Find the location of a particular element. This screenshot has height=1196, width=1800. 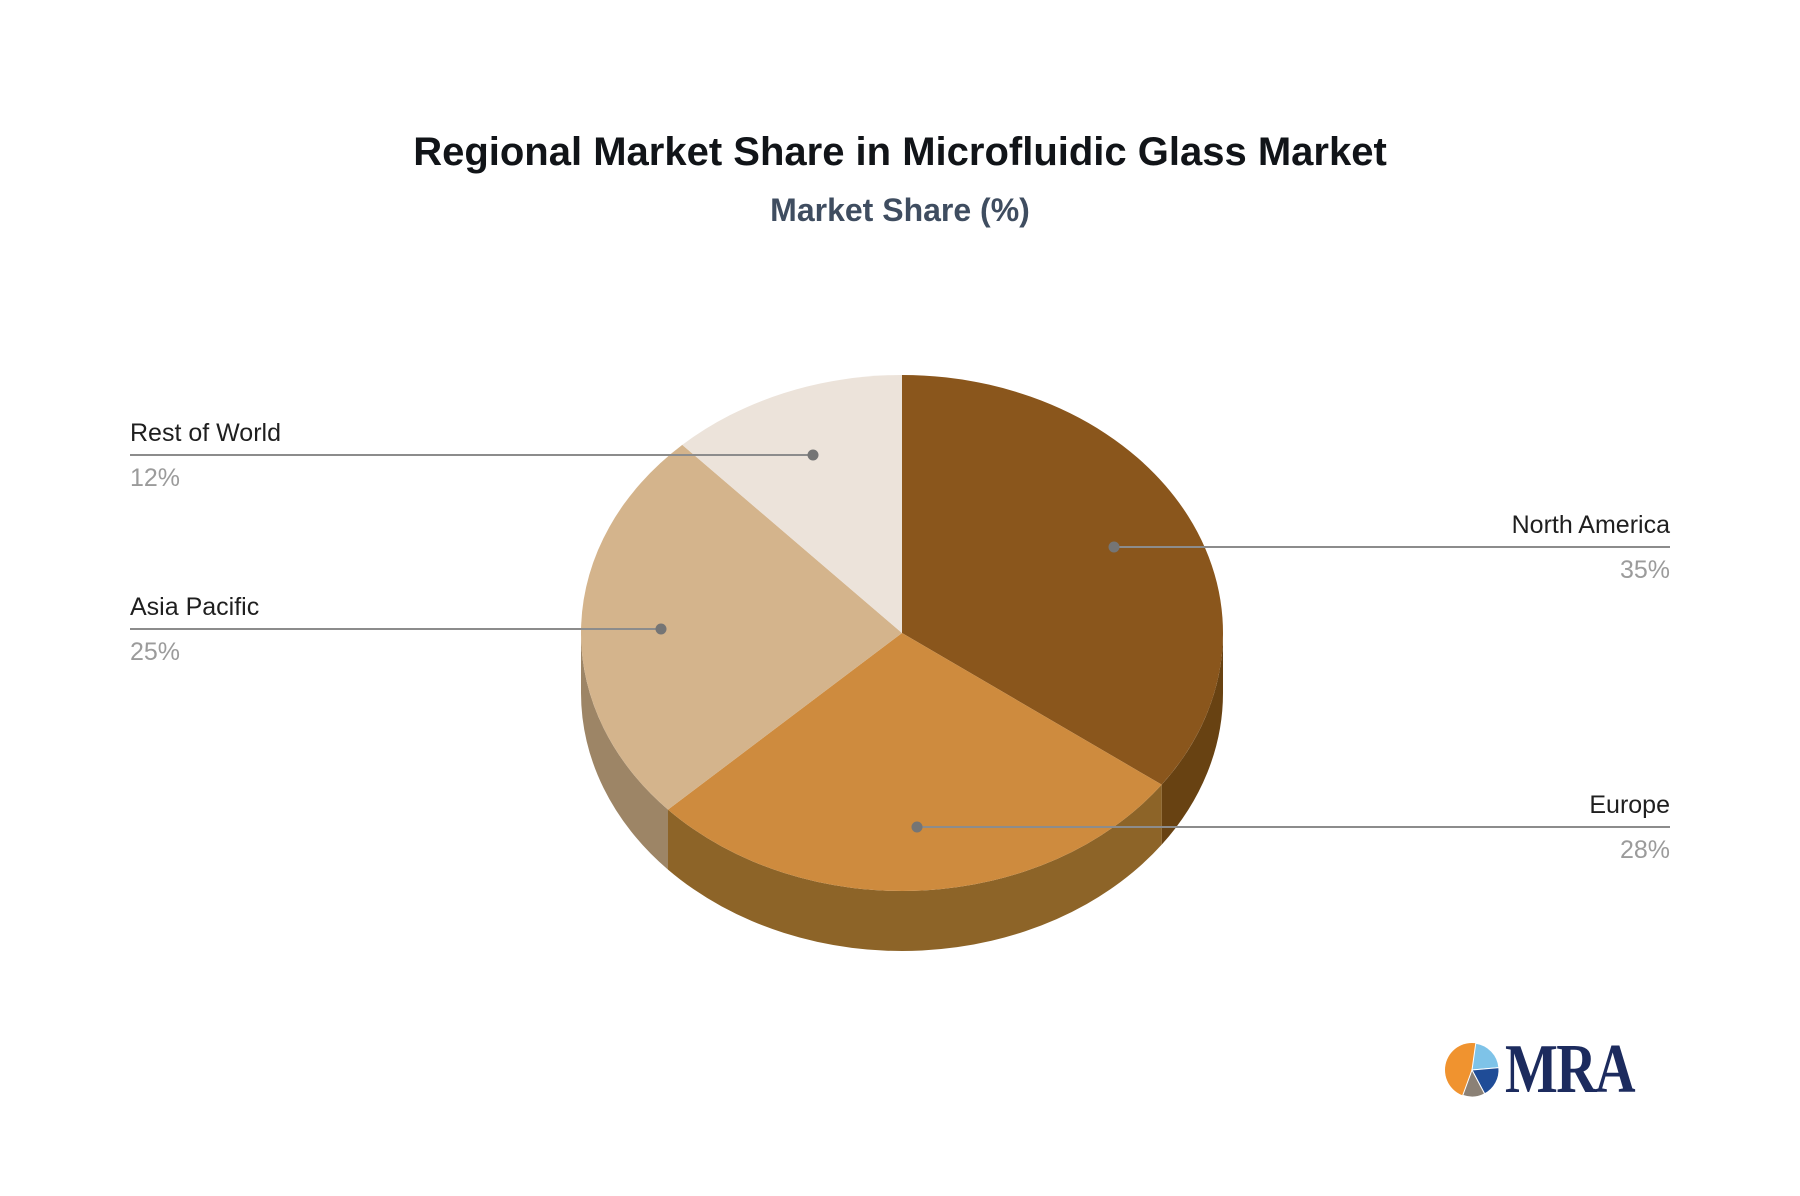

chart-subtitle: Market Share (%) is located at coordinates (900, 210).